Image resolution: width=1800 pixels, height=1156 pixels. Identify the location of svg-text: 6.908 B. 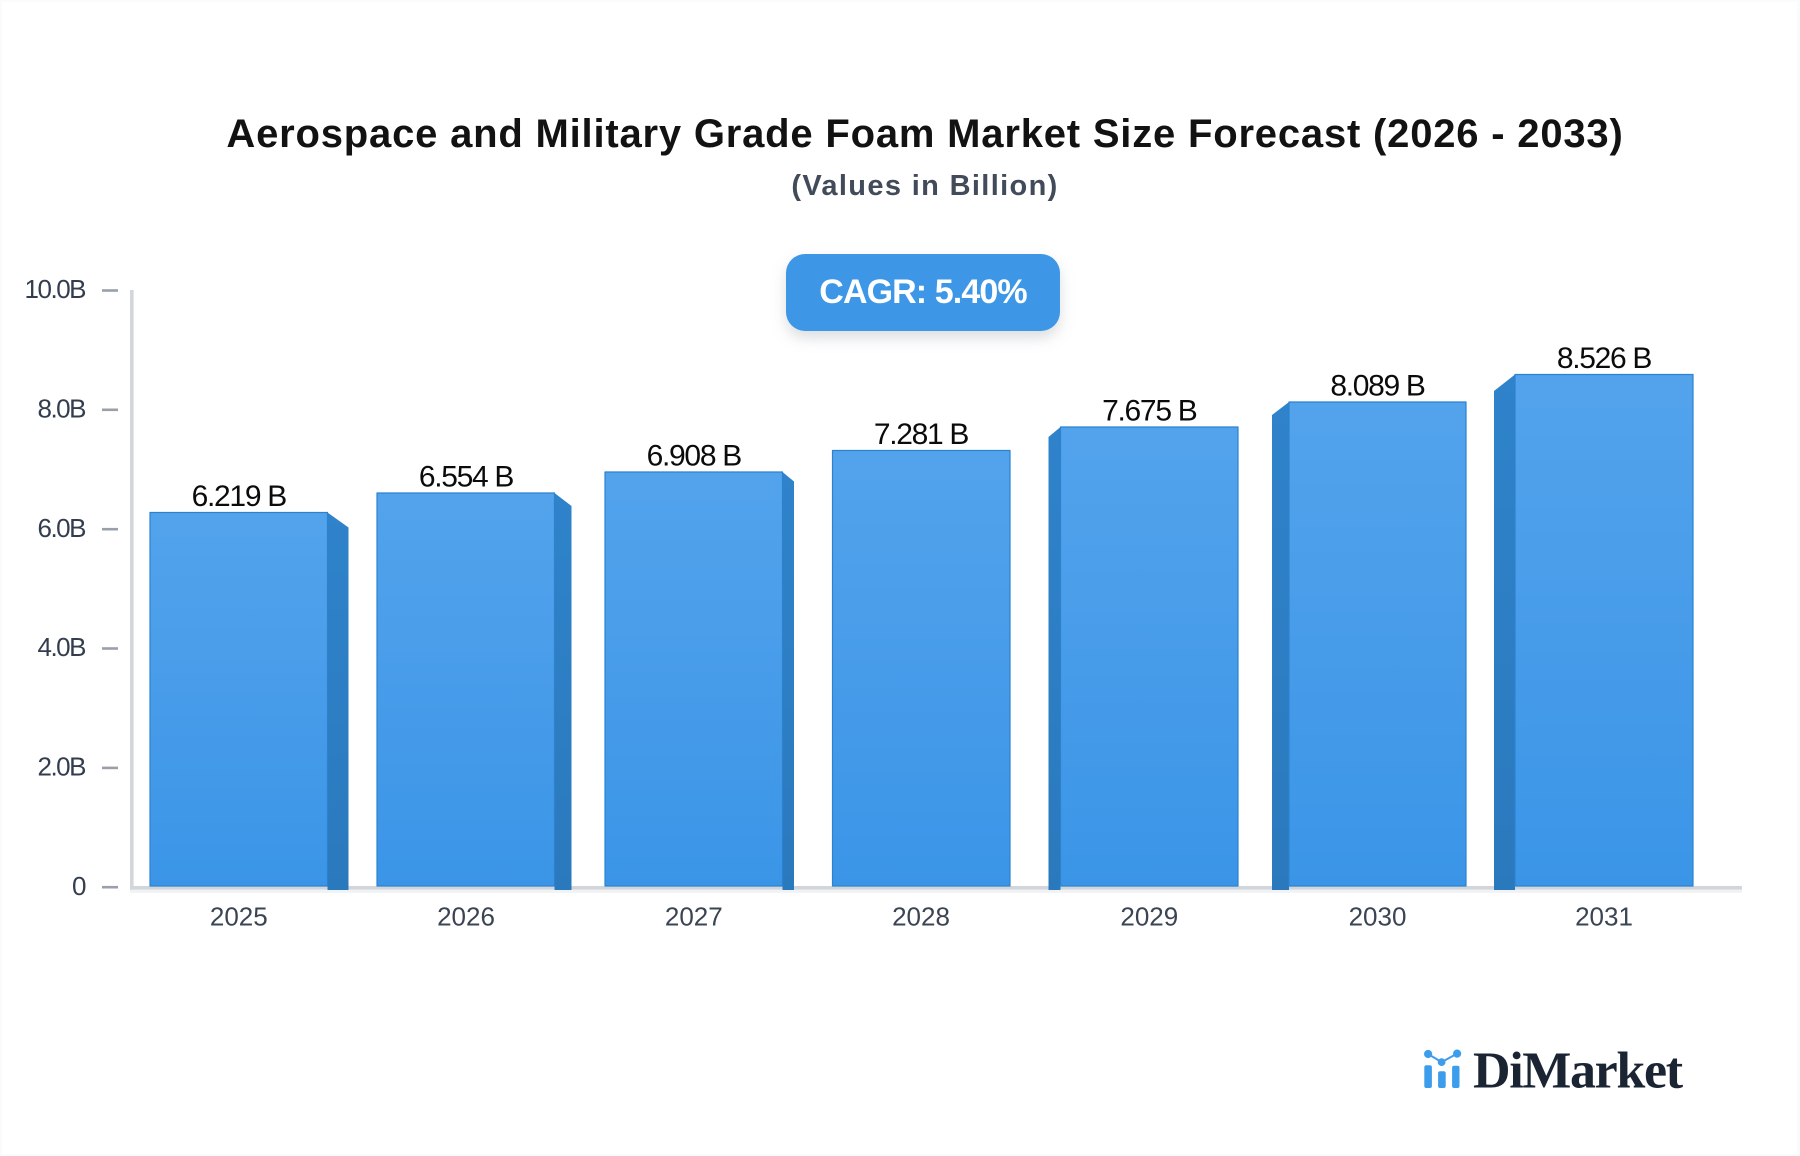
(694, 456).